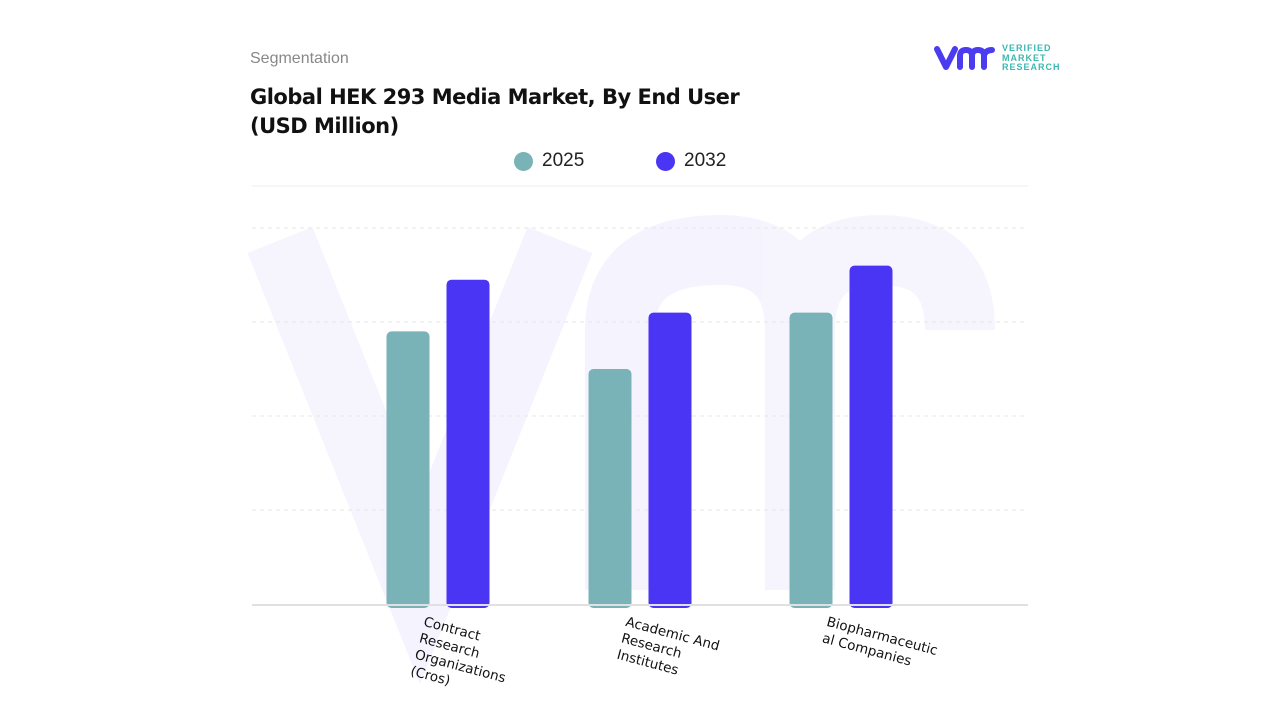 This screenshot has width=1280, height=720. Describe the element at coordinates (1024, 57) in the screenshot. I see `logo-text: MARKET` at that location.